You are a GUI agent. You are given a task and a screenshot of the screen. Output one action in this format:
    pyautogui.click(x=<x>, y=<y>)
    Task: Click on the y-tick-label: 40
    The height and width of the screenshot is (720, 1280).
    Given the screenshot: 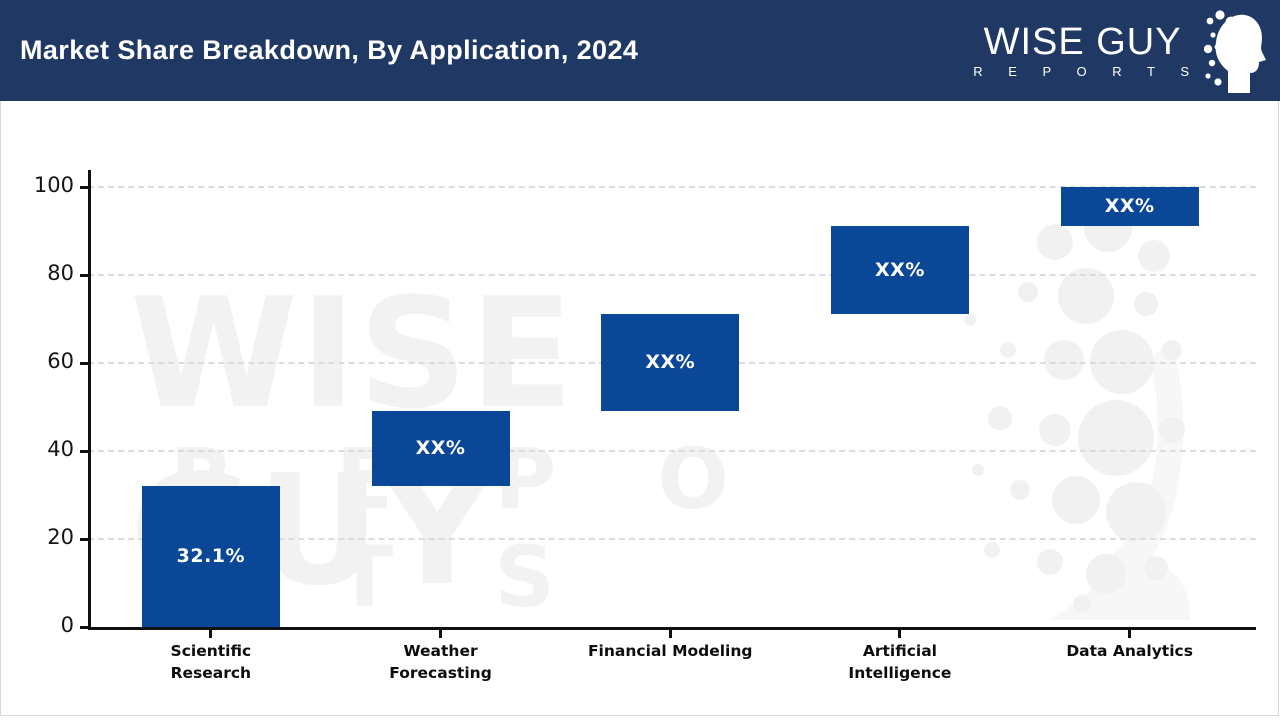 What is the action you would take?
    pyautogui.click(x=60, y=449)
    